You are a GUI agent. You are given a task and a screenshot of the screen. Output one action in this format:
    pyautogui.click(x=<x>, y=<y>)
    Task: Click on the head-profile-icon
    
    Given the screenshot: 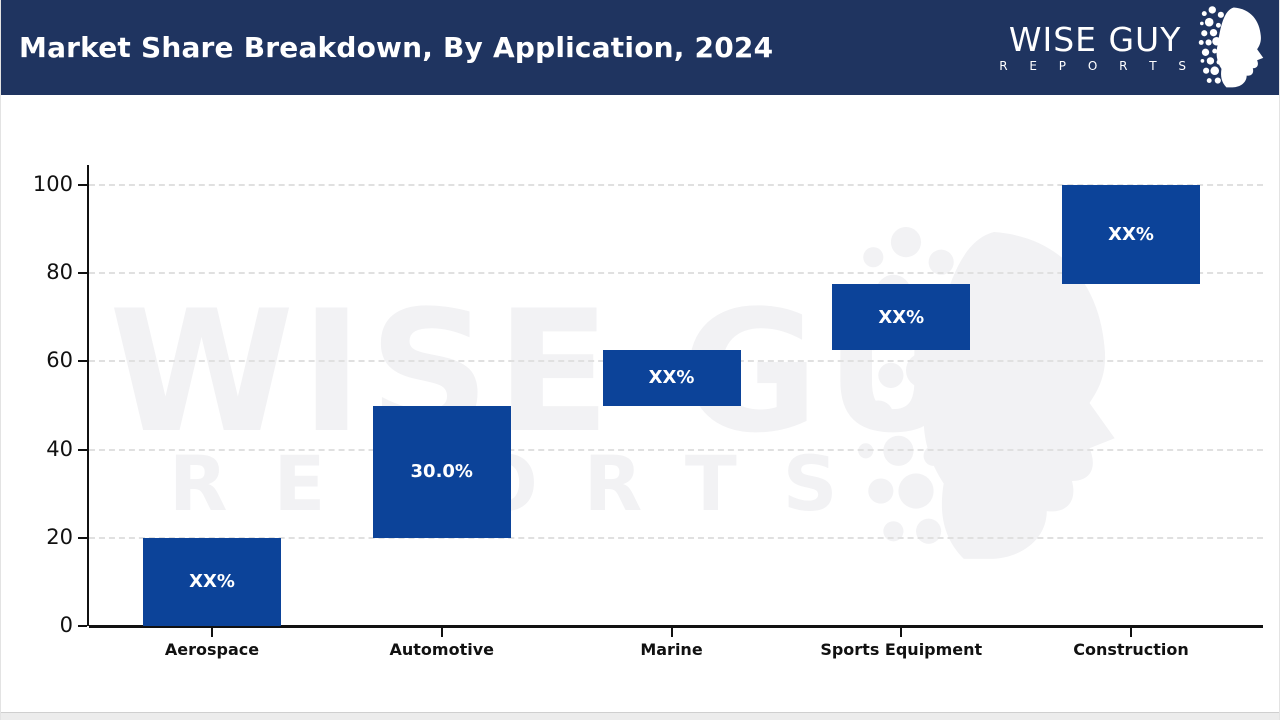 What is the action you would take?
    pyautogui.click(x=1235, y=48)
    